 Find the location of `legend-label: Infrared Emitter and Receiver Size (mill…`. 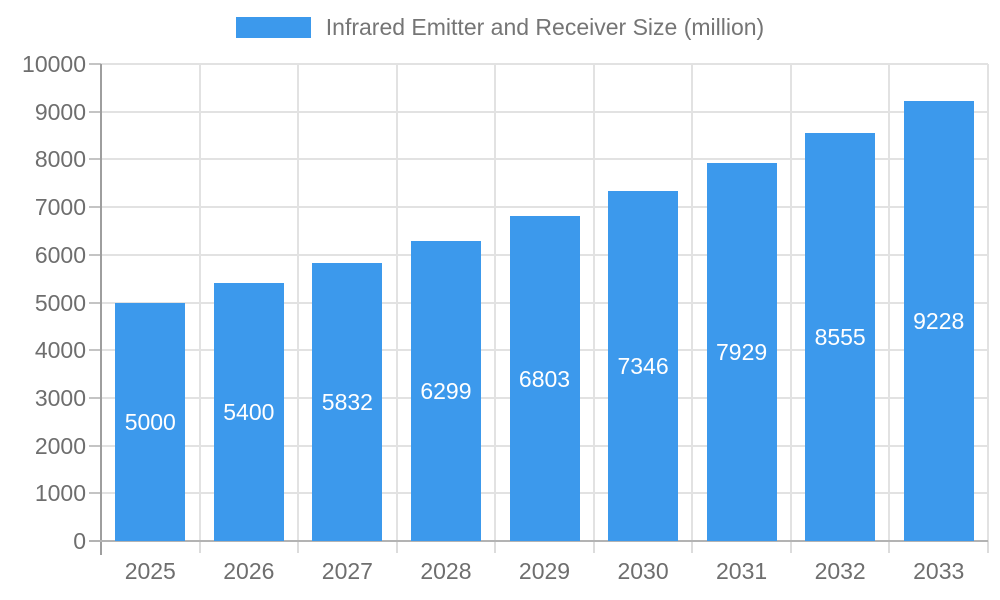

legend-label: Infrared Emitter and Receiver Size (mill… is located at coordinates (545, 27).